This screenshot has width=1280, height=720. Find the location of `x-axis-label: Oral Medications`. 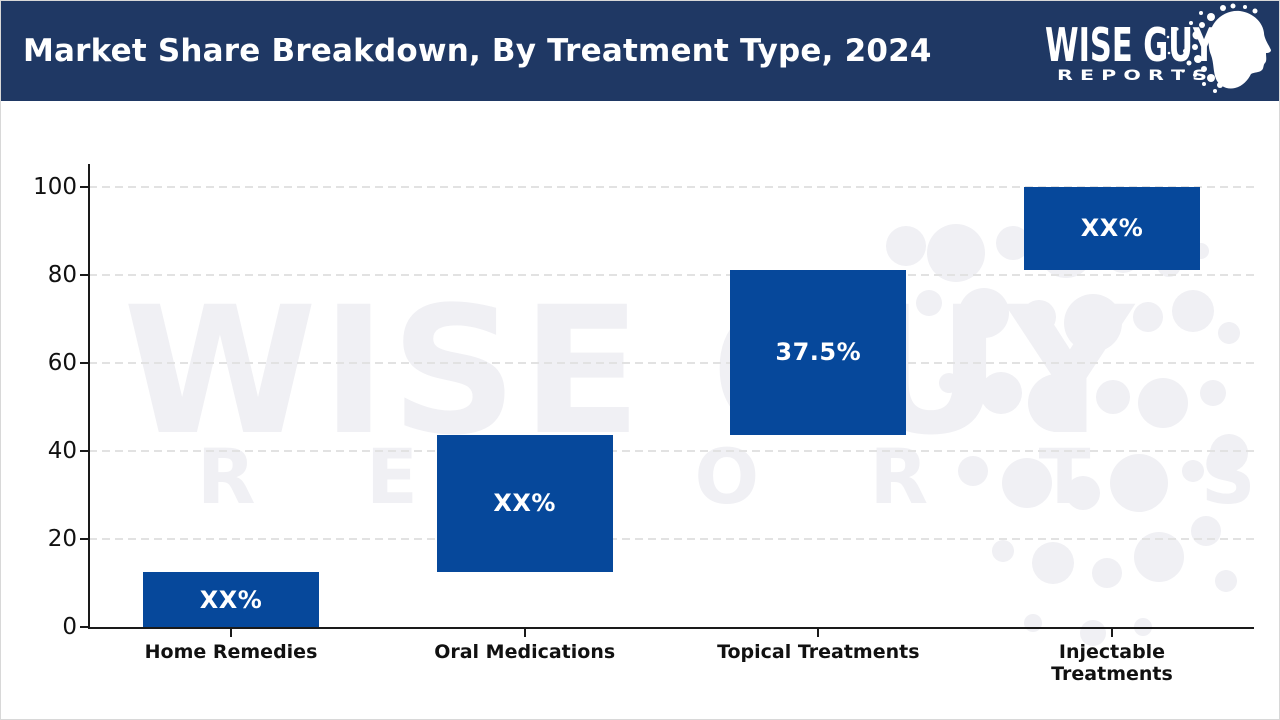

x-axis-label: Oral Medications is located at coordinates (525, 652).